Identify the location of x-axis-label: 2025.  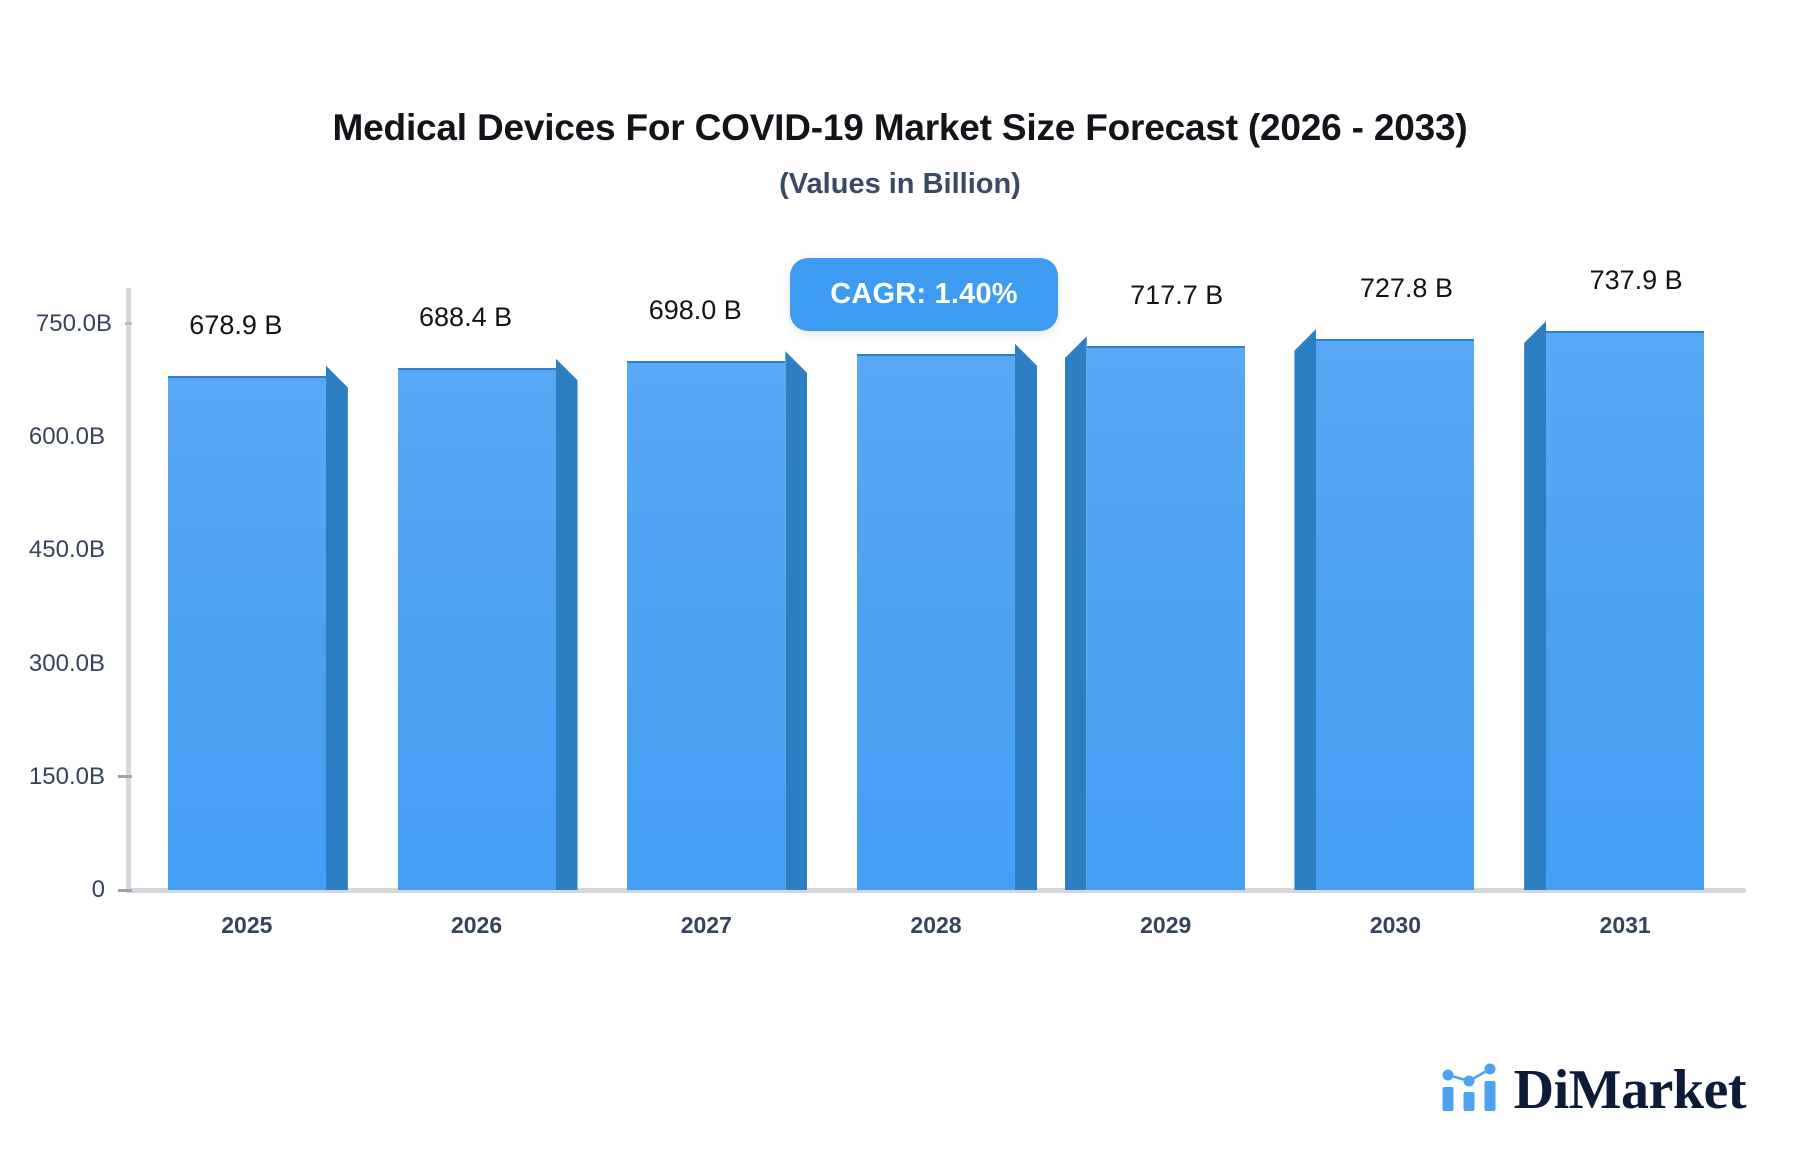
(247, 925).